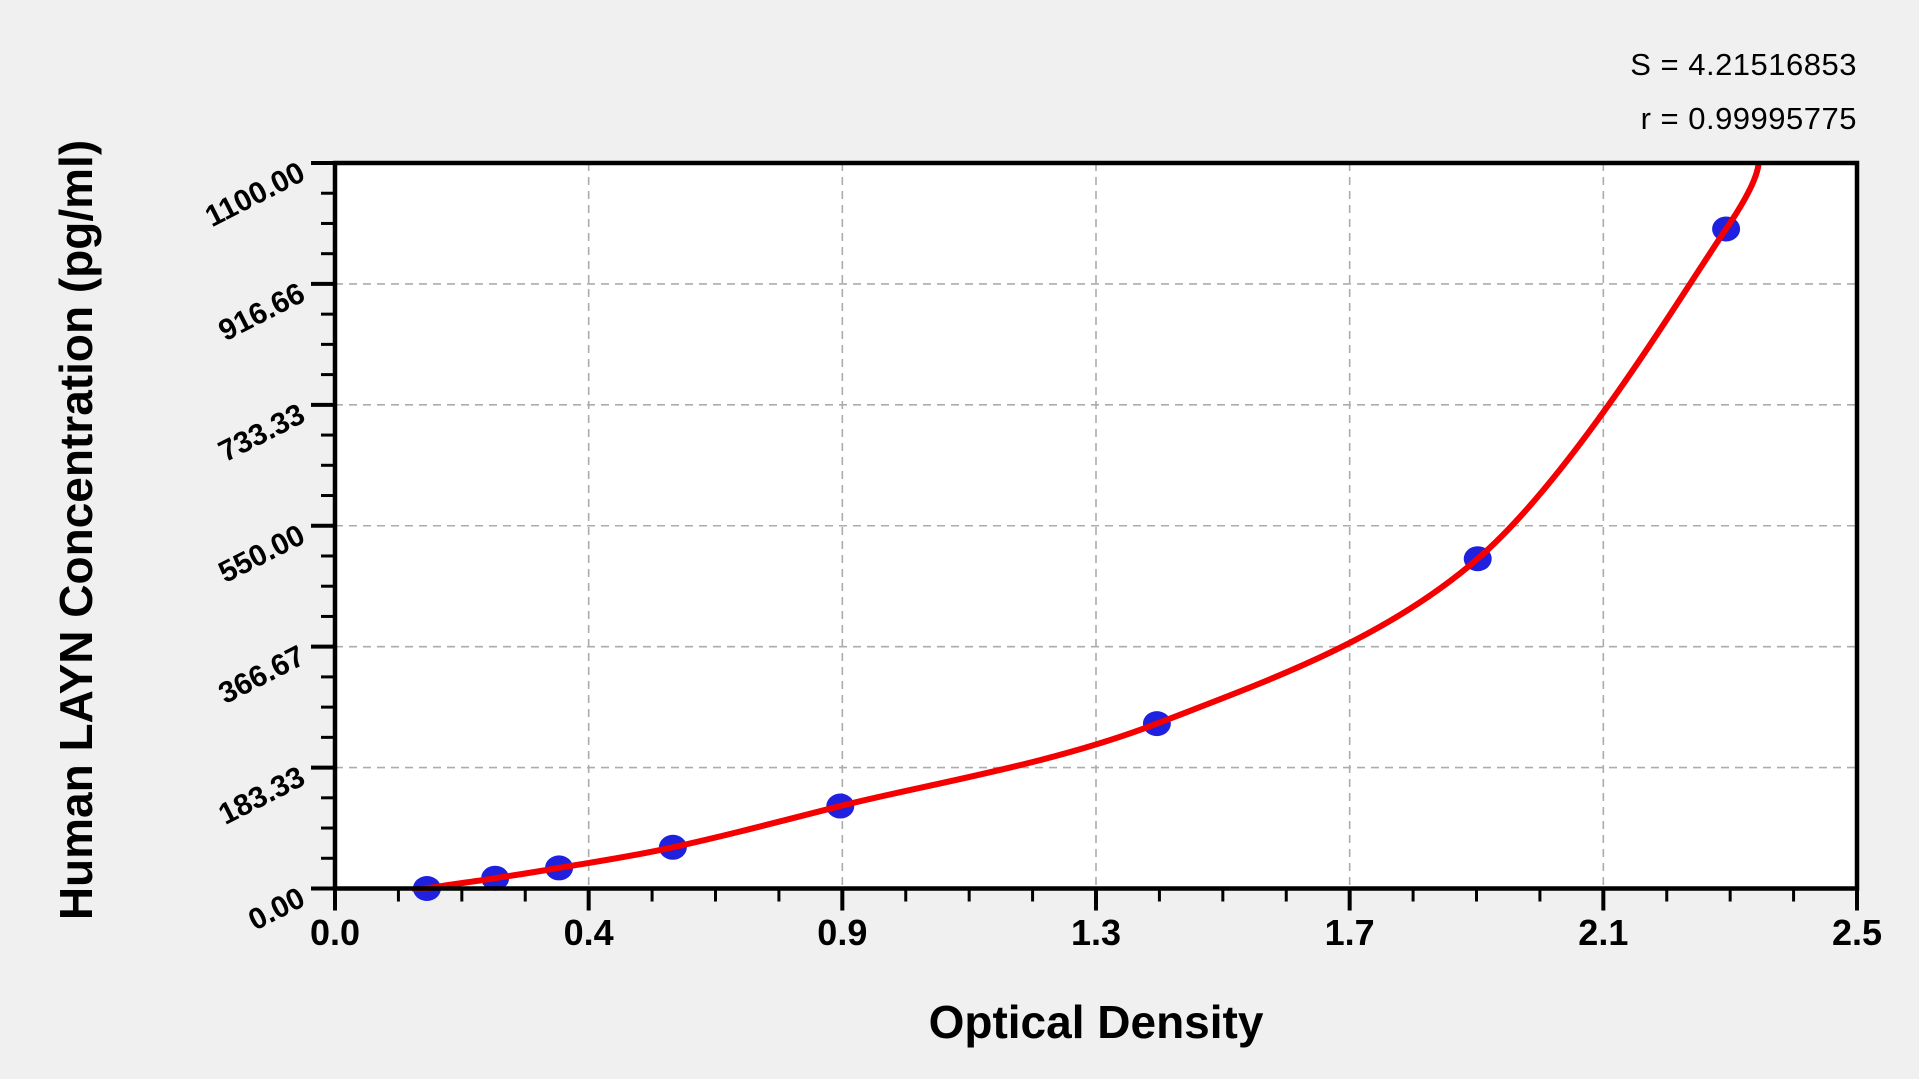 The height and width of the screenshot is (1079, 1919). Describe the element at coordinates (261, 554) in the screenshot. I see `y-tick-label: 550.00` at that location.